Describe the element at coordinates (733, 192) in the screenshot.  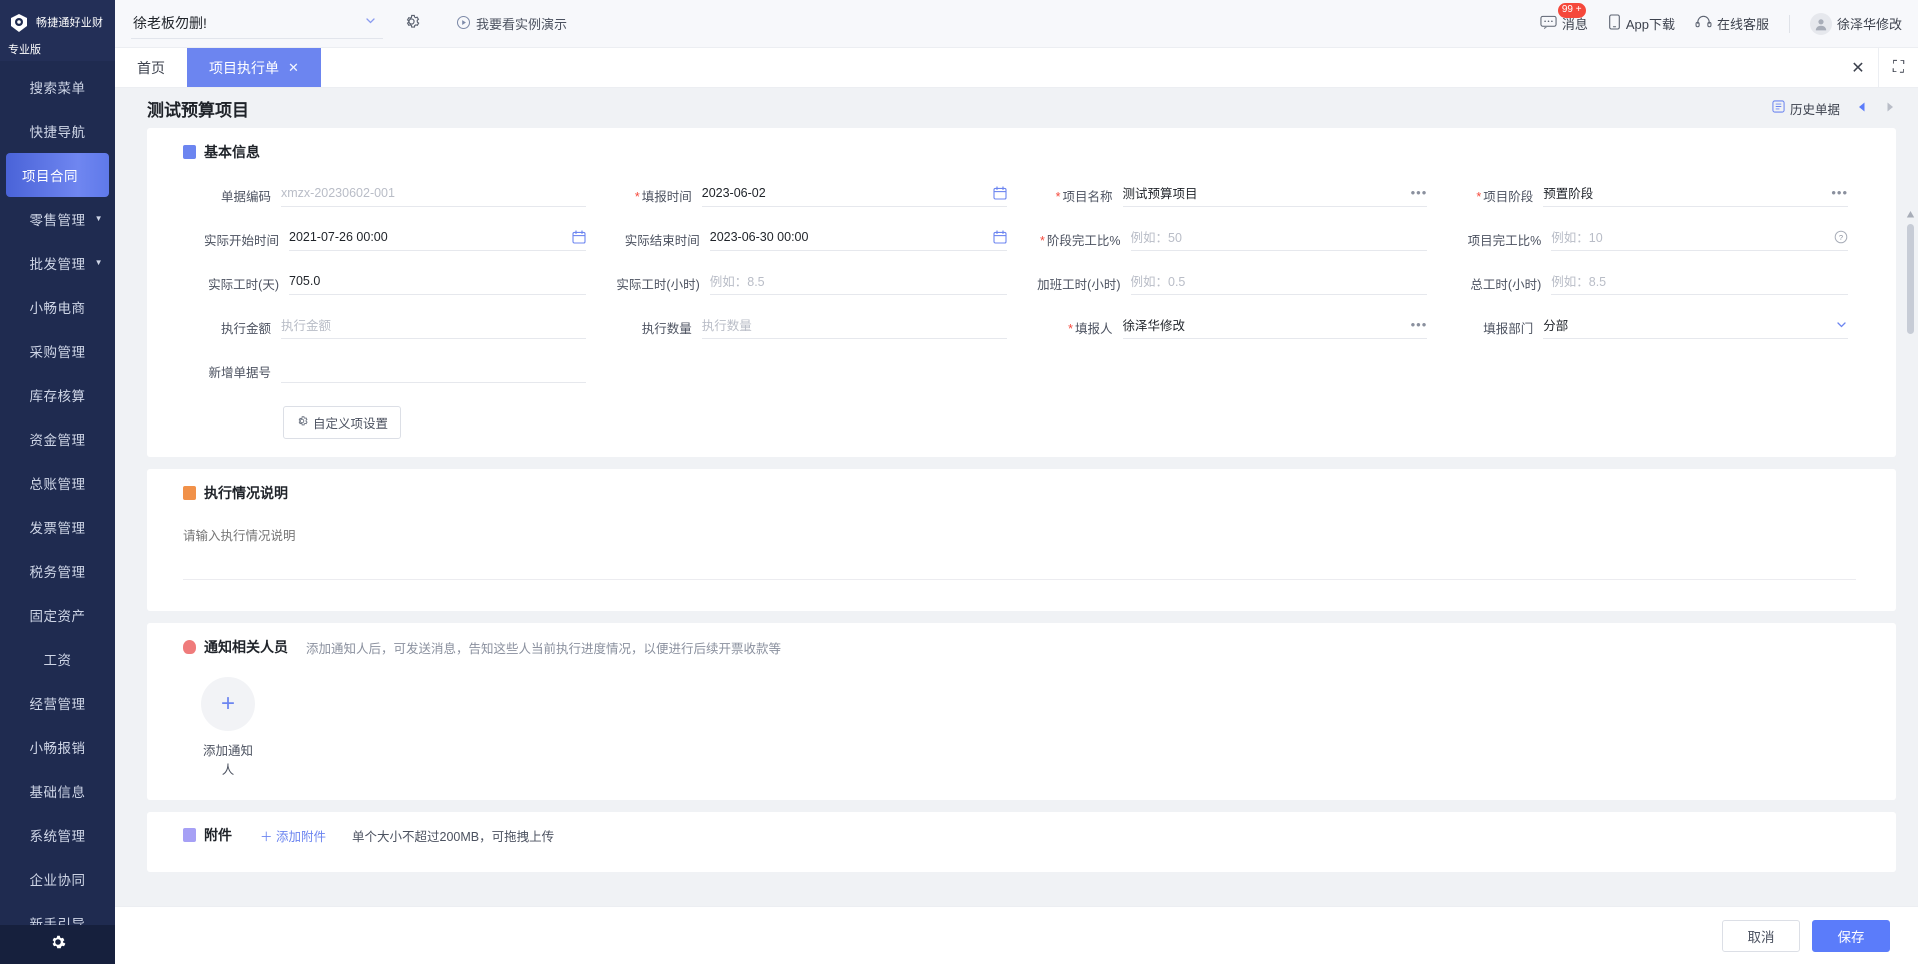
I see `form-field-value: 2023-06-02` at that location.